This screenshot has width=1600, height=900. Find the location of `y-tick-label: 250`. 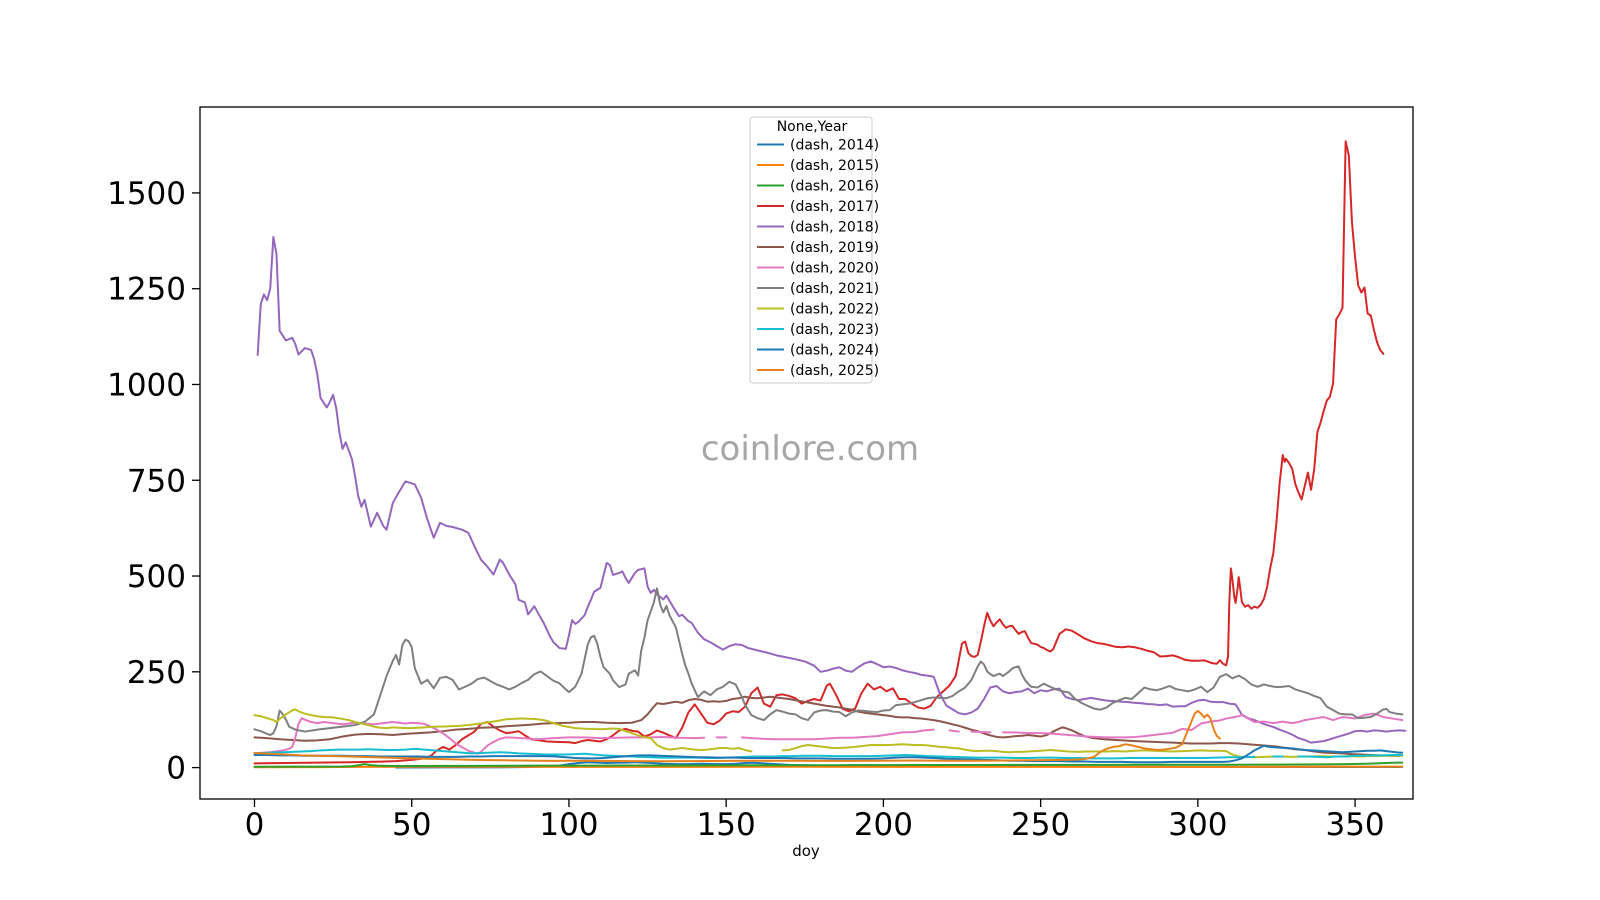

y-tick-label: 250 is located at coordinates (156, 673).